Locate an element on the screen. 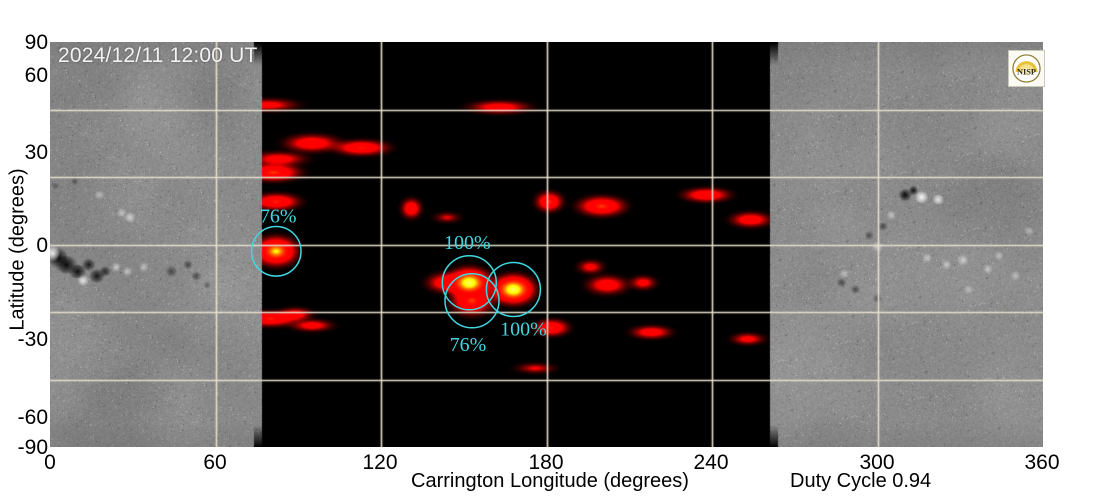  logo-text: NISP is located at coordinates (1026, 72).